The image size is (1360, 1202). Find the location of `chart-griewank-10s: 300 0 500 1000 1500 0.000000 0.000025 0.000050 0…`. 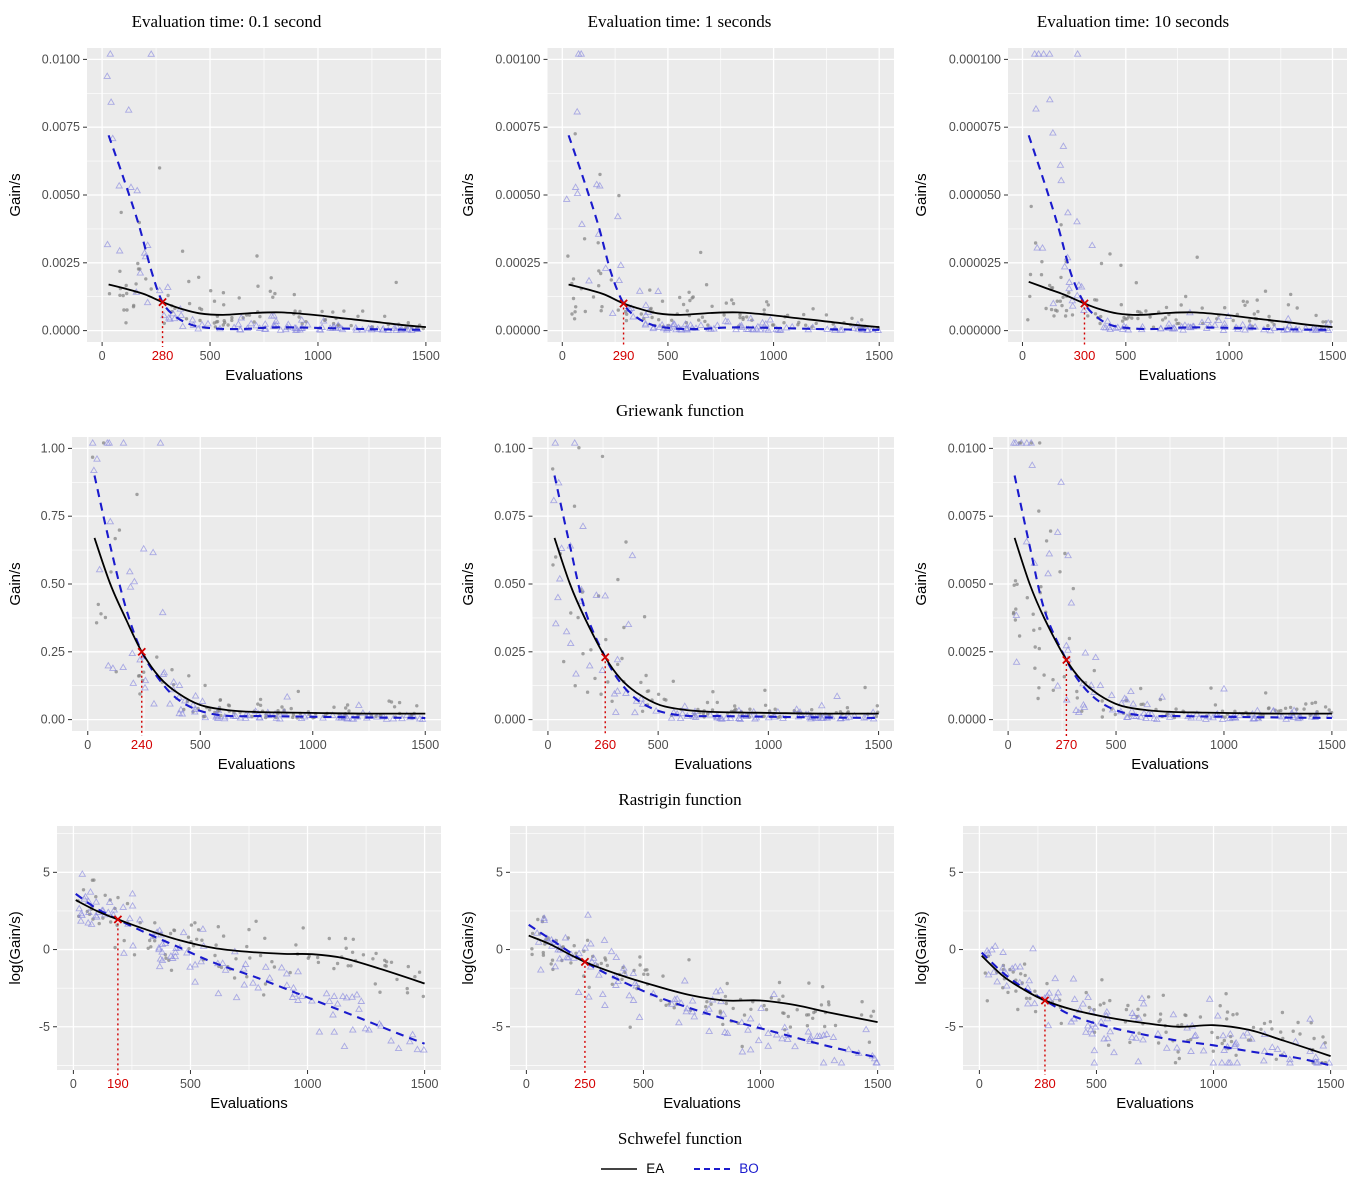

chart-griewank-10s: 300 0 500 1000 1500 0.000000 0.000025 0.000050 0… is located at coordinates (1132, 218).